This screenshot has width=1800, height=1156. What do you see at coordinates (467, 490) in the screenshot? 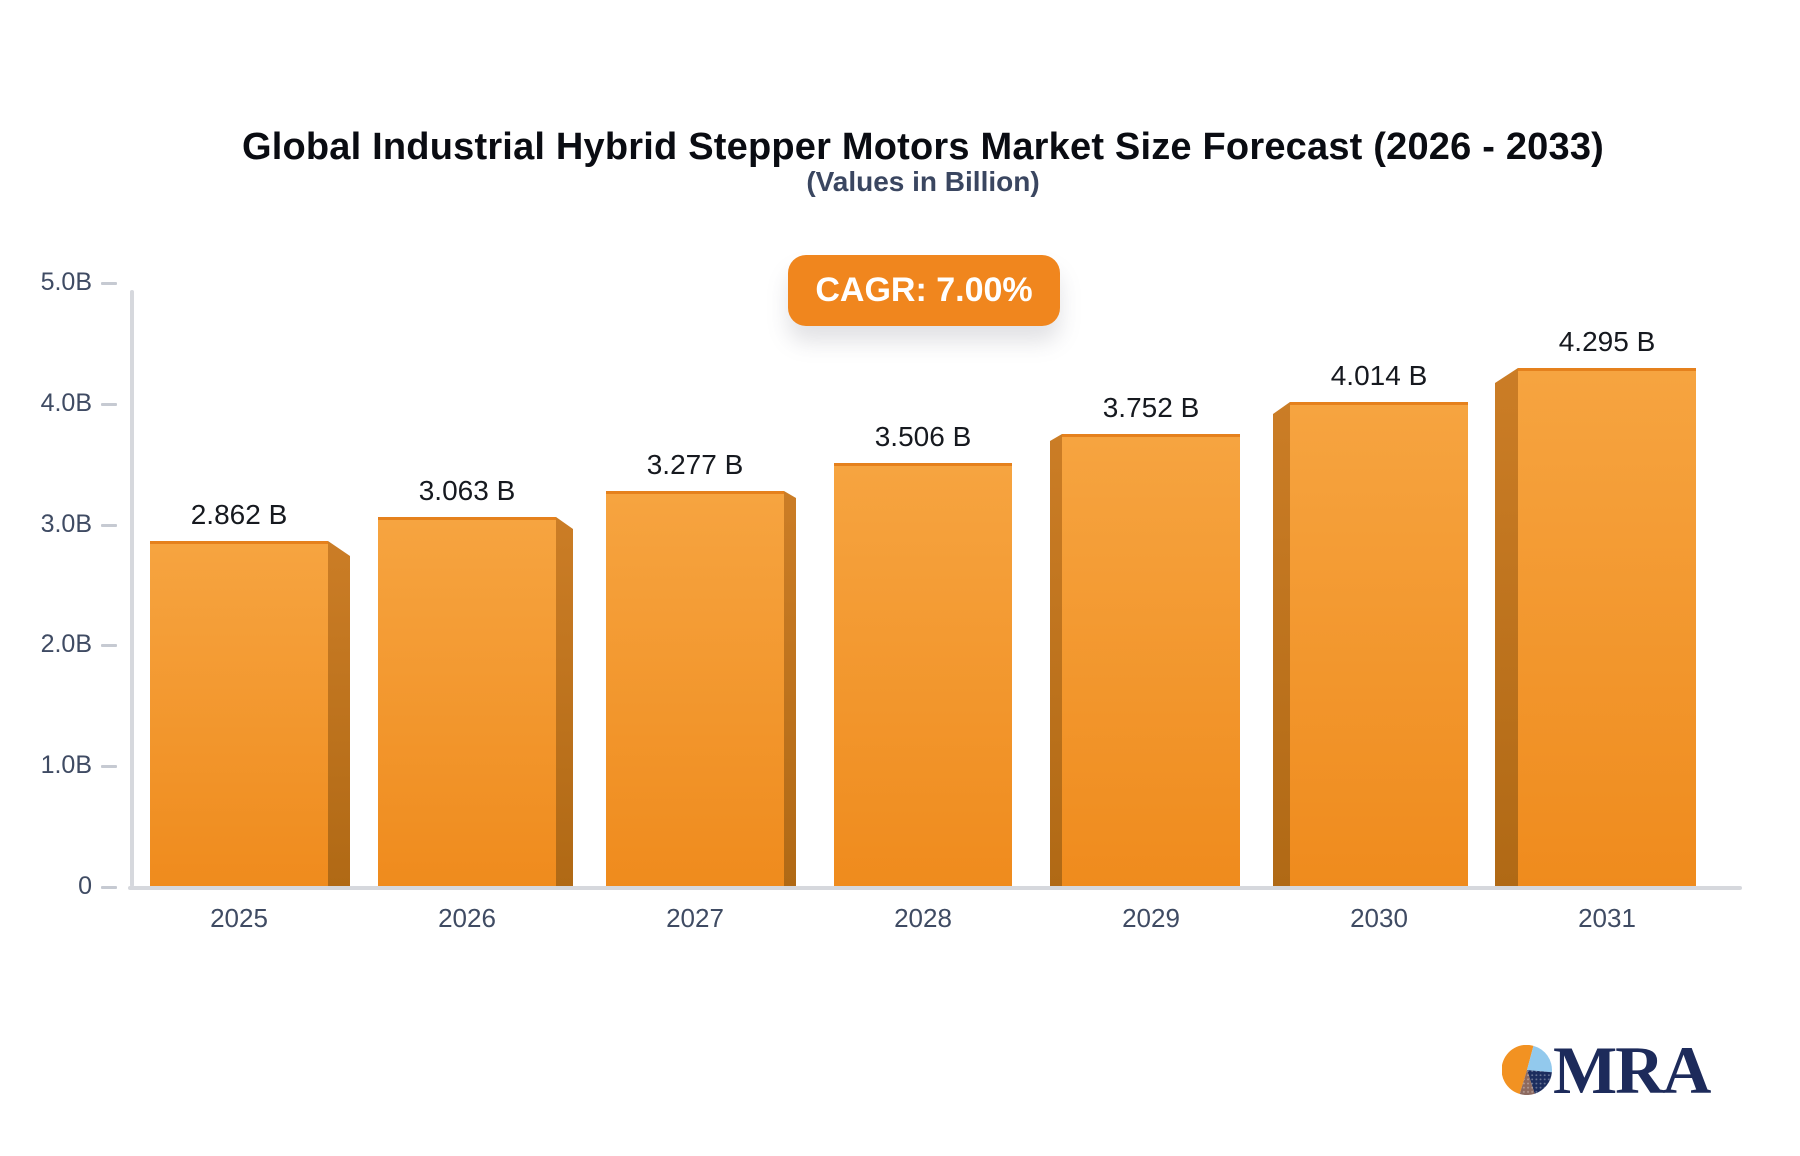
I see `bar-value-label: 3.063 B` at bounding box center [467, 490].